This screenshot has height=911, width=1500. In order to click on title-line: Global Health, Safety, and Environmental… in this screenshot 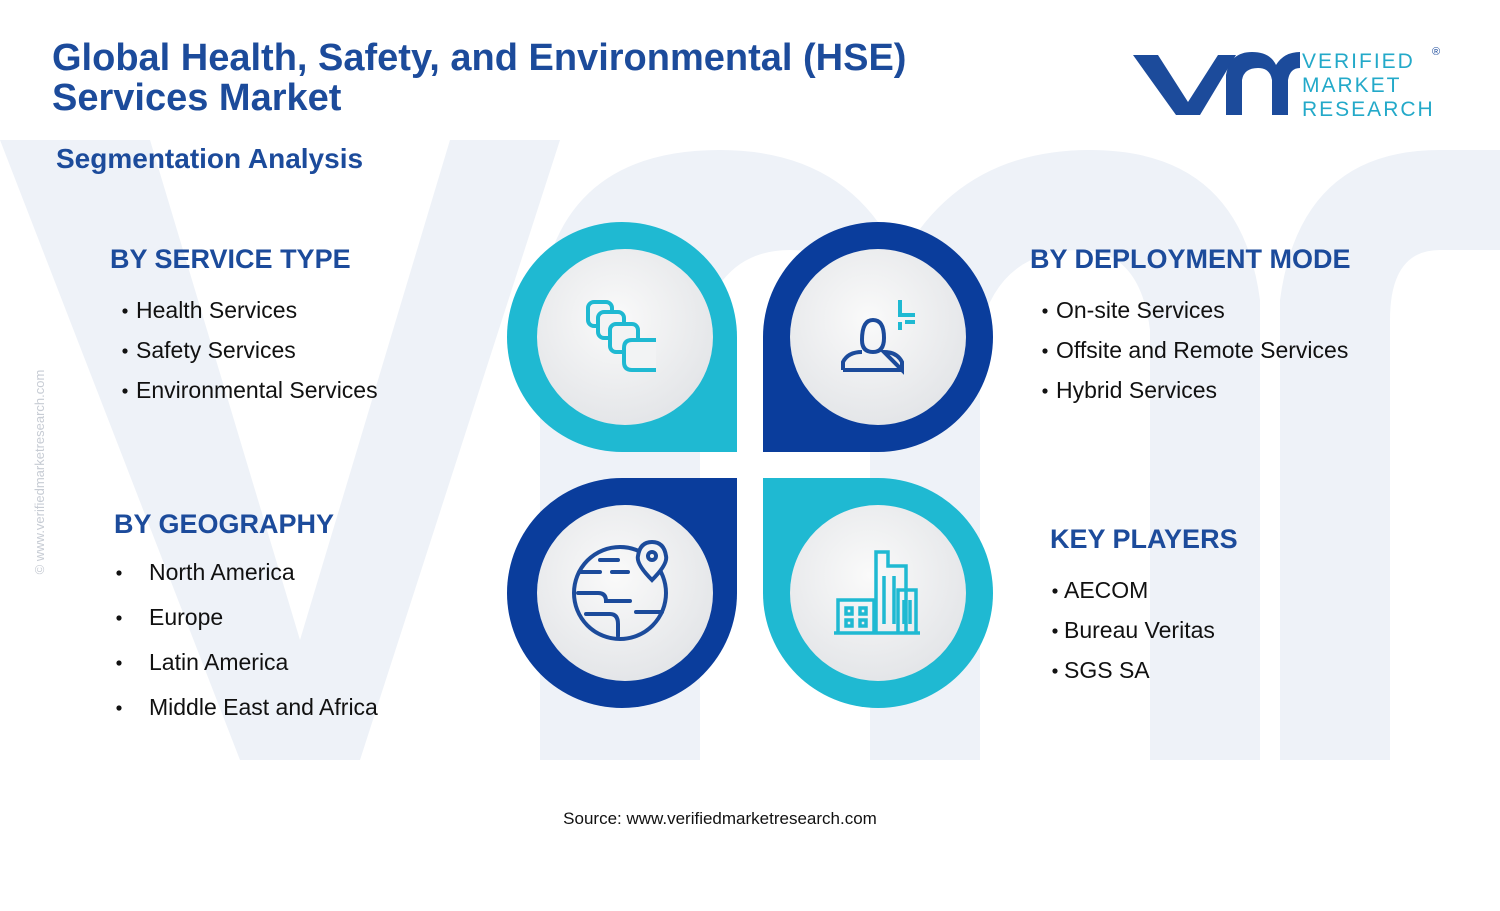, I will do `click(479, 58)`.